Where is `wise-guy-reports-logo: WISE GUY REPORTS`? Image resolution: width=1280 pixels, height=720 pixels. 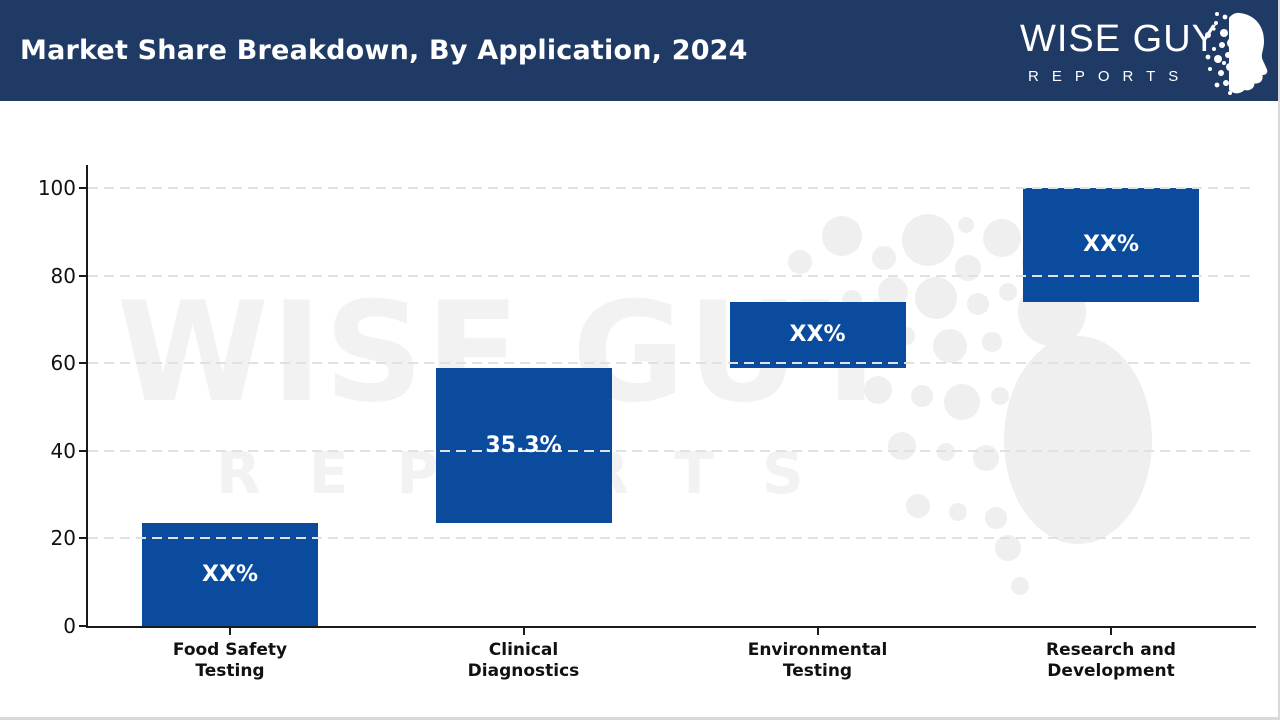 wise-guy-reports-logo: WISE GUY REPORTS is located at coordinates (1144, 53).